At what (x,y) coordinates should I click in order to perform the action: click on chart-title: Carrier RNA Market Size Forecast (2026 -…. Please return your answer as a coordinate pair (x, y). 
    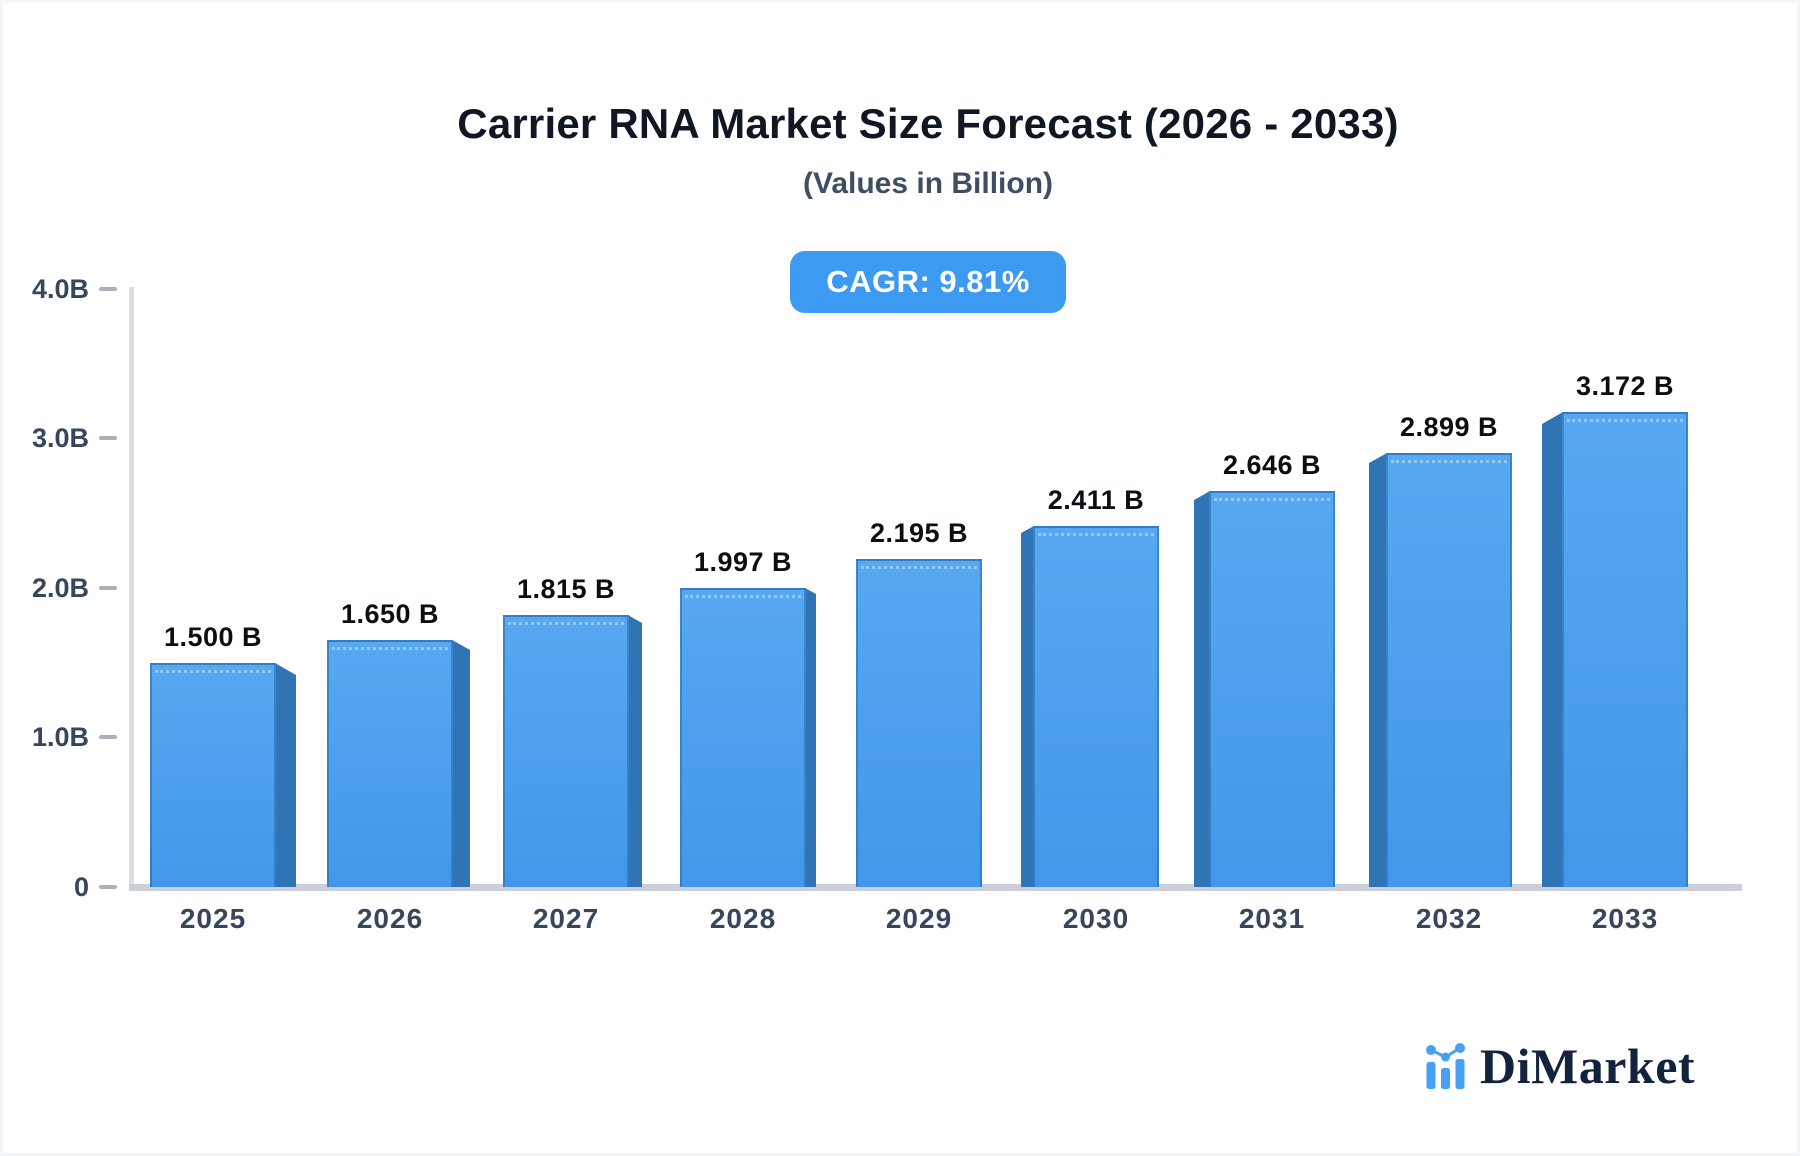
    Looking at the image, I should click on (928, 123).